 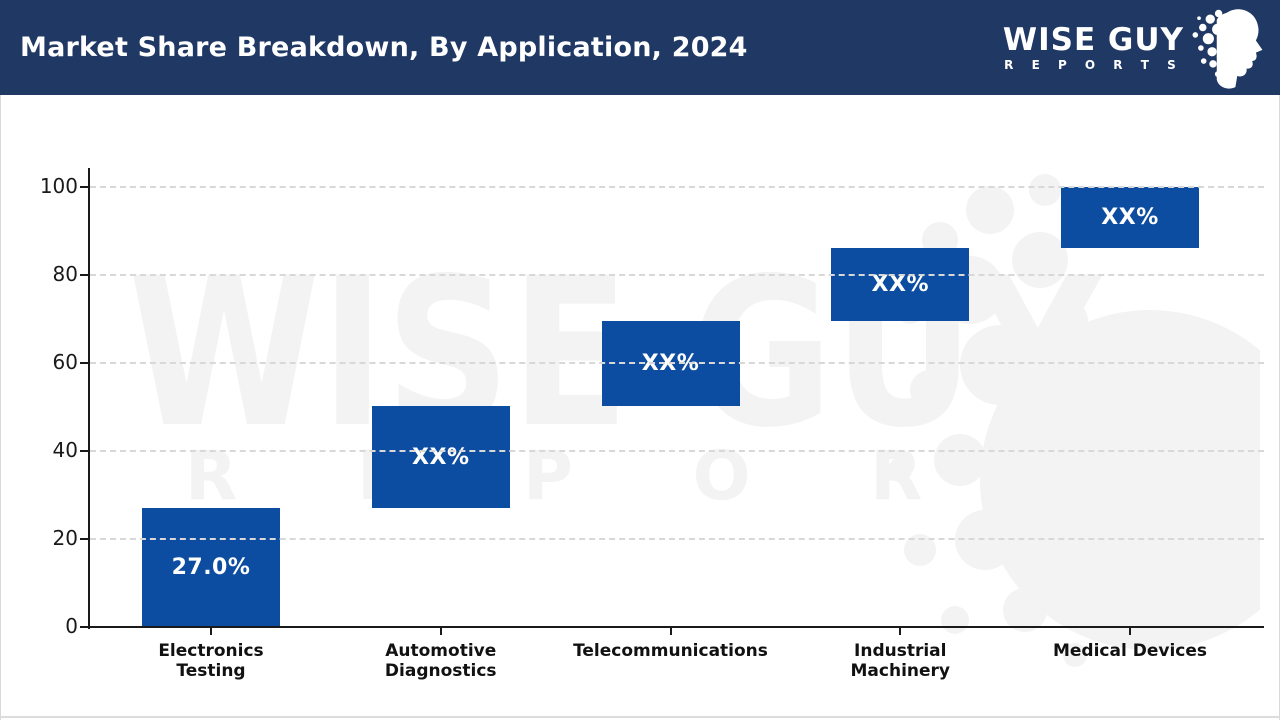 What do you see at coordinates (440, 661) in the screenshot?
I see `category-label-automotive-diagnostics: Automotive Diagnostics` at bounding box center [440, 661].